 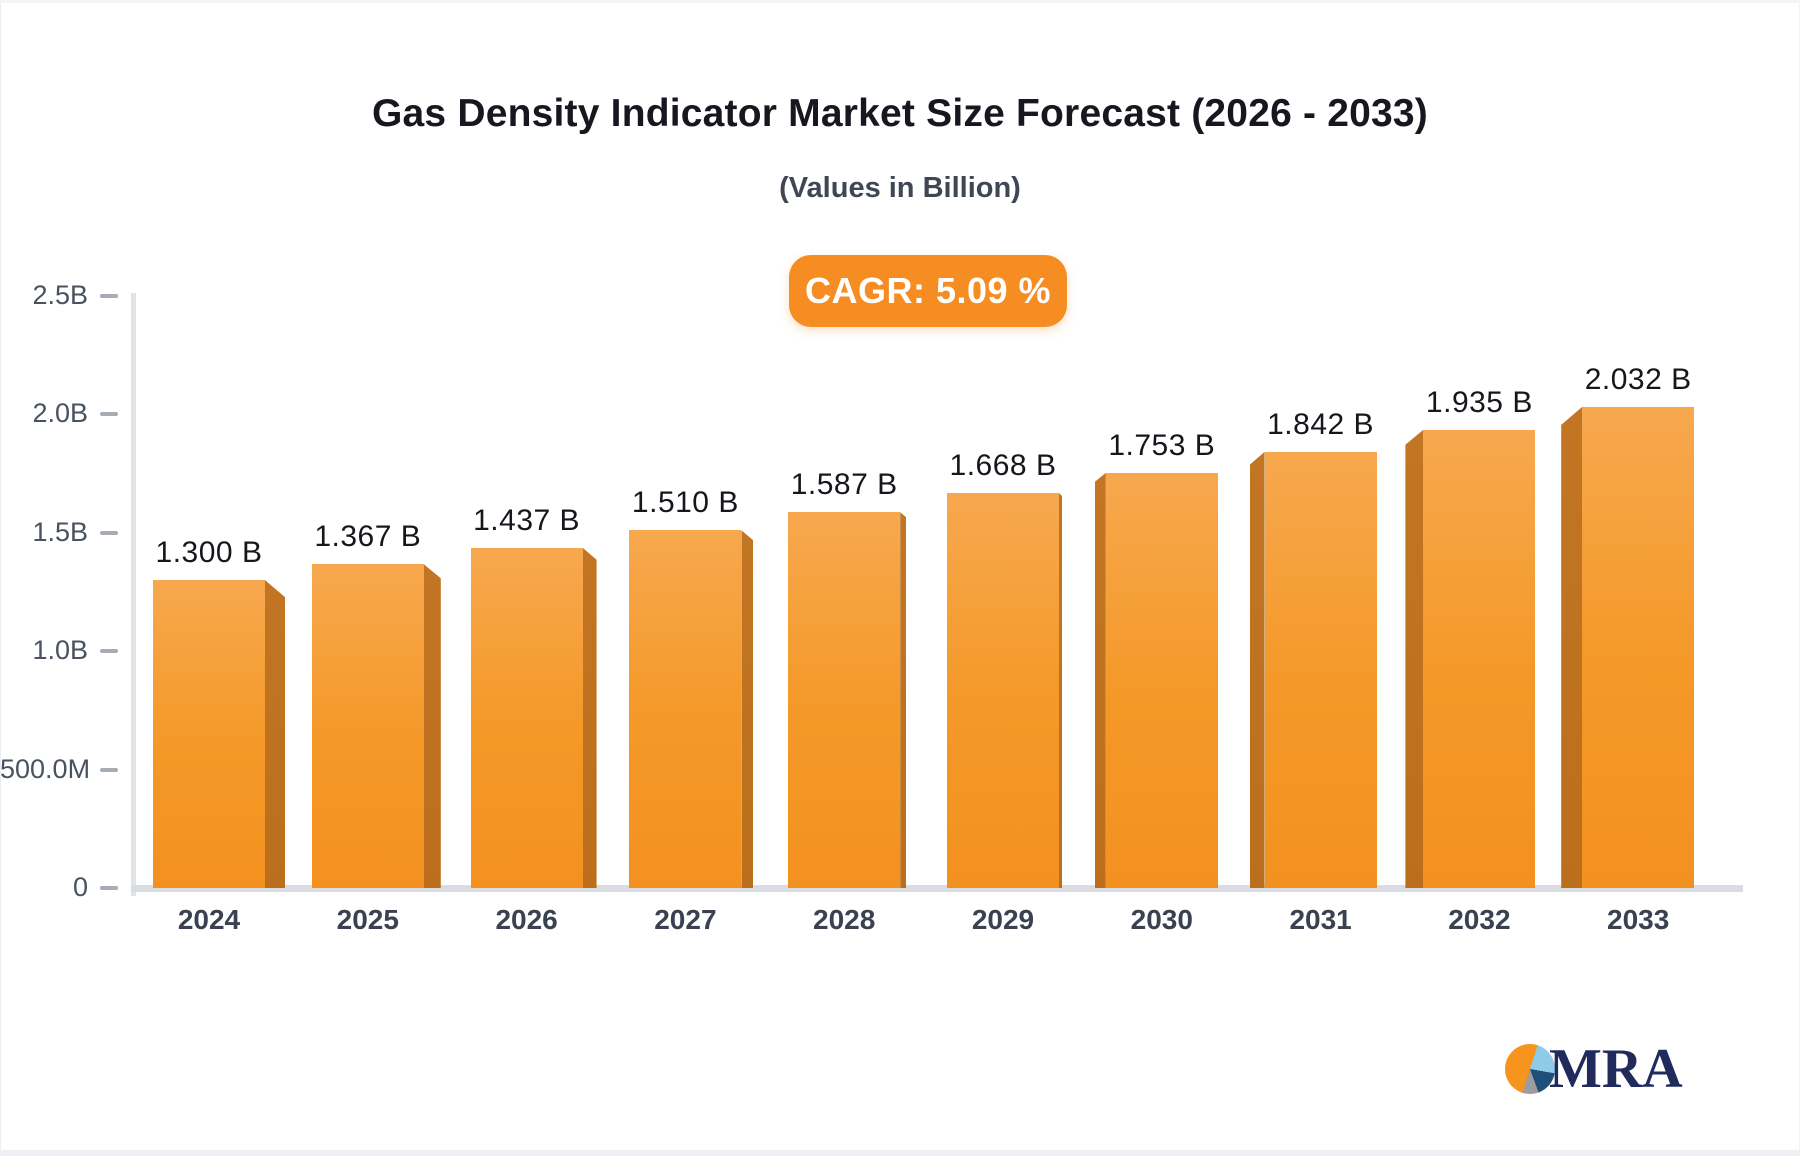 I want to click on x-axis-baseline, so click(x=937, y=888).